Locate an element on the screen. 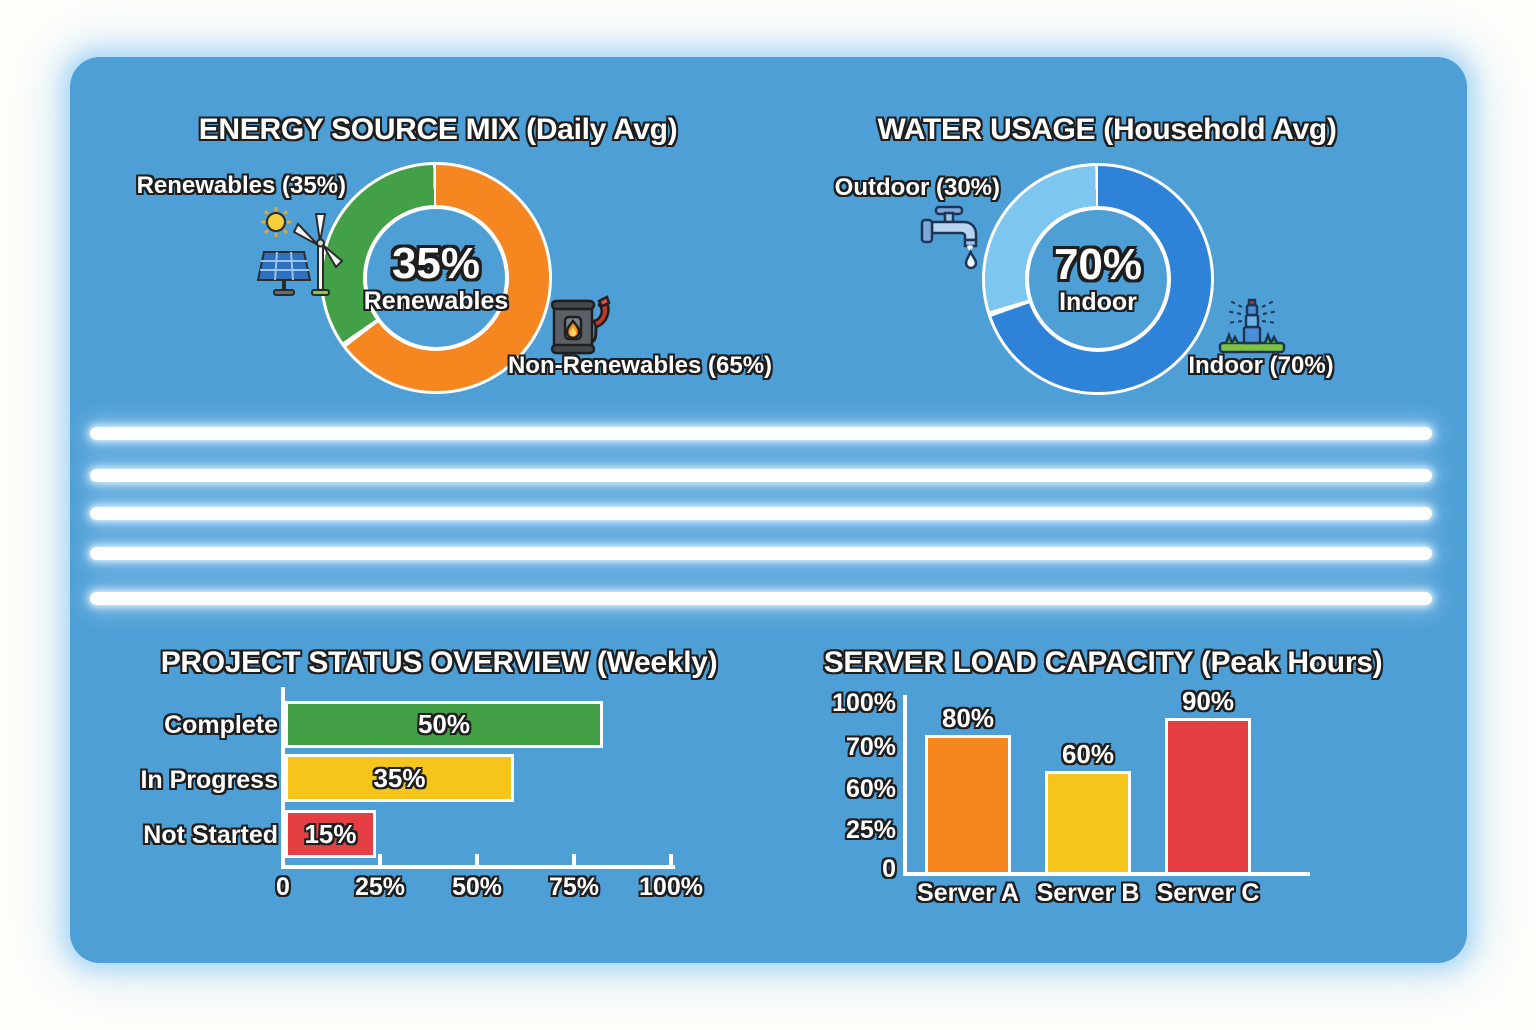 This screenshot has height=1030, width=1536. server-chart-title: SERVER LOAD CAPACITY (Peak Hours) is located at coordinates (1103, 662).